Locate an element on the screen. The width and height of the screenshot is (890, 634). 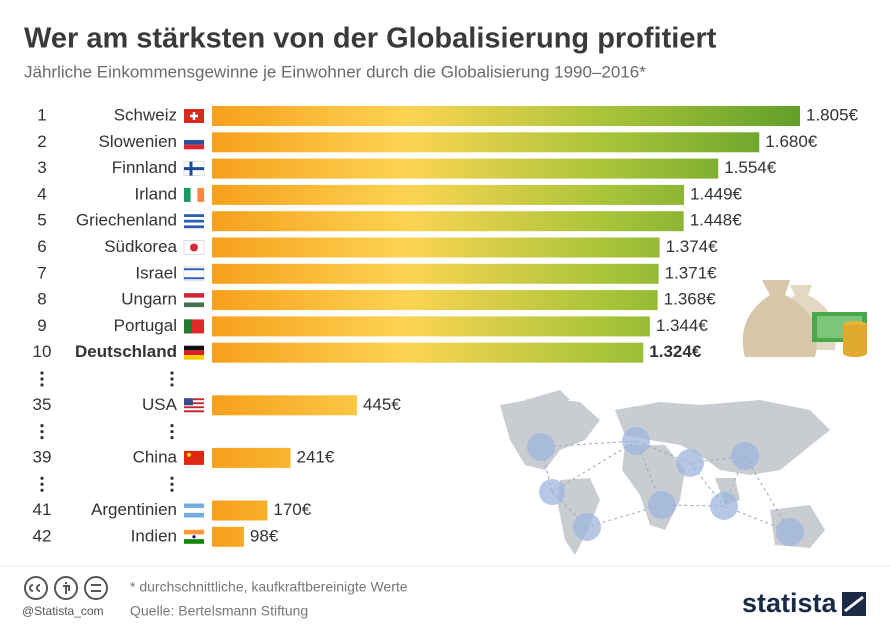
map-hubs is located at coordinates (665, 486).